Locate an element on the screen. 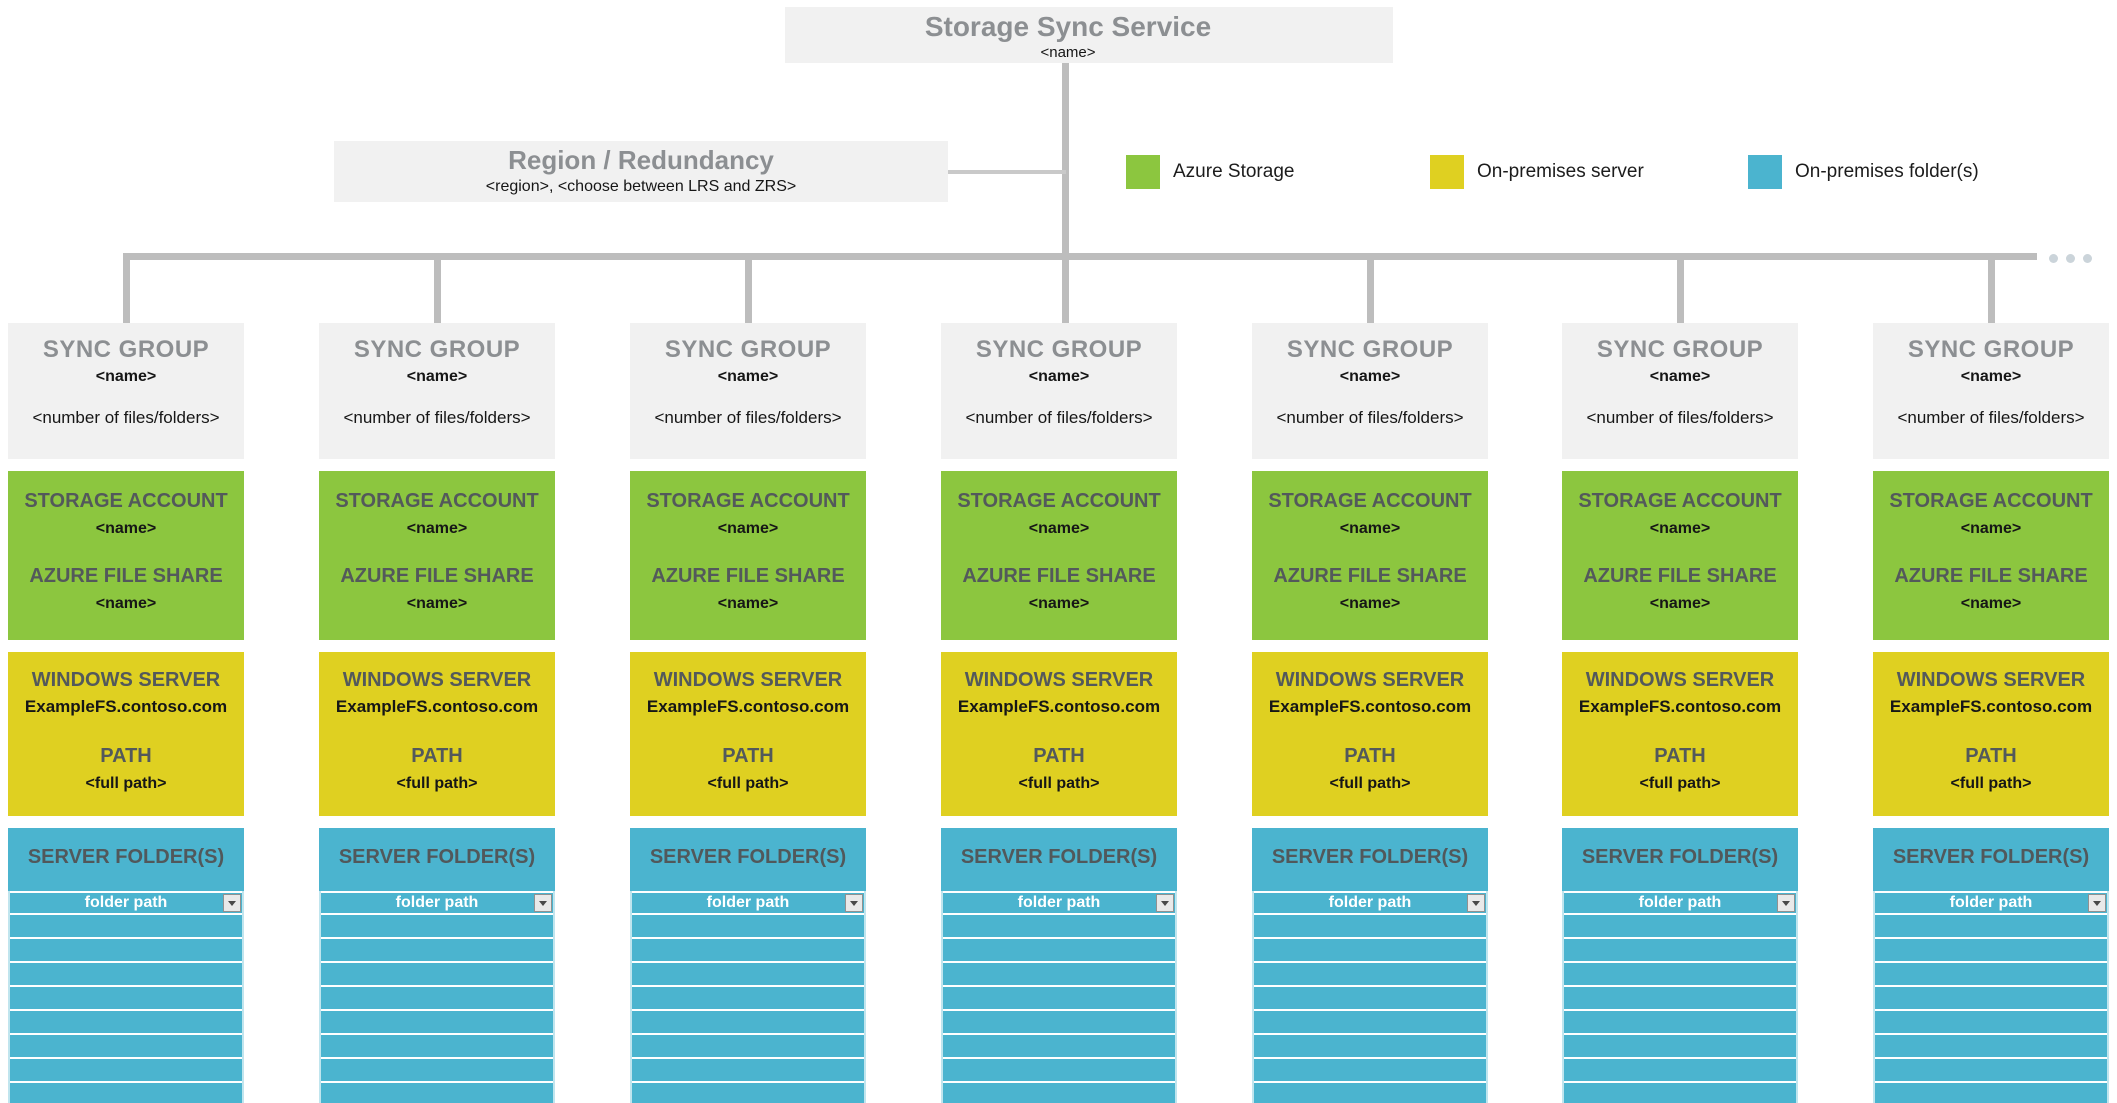 The width and height of the screenshot is (2117, 1103). azure-file-share-name-placeholder: <name> is located at coordinates (1059, 603).